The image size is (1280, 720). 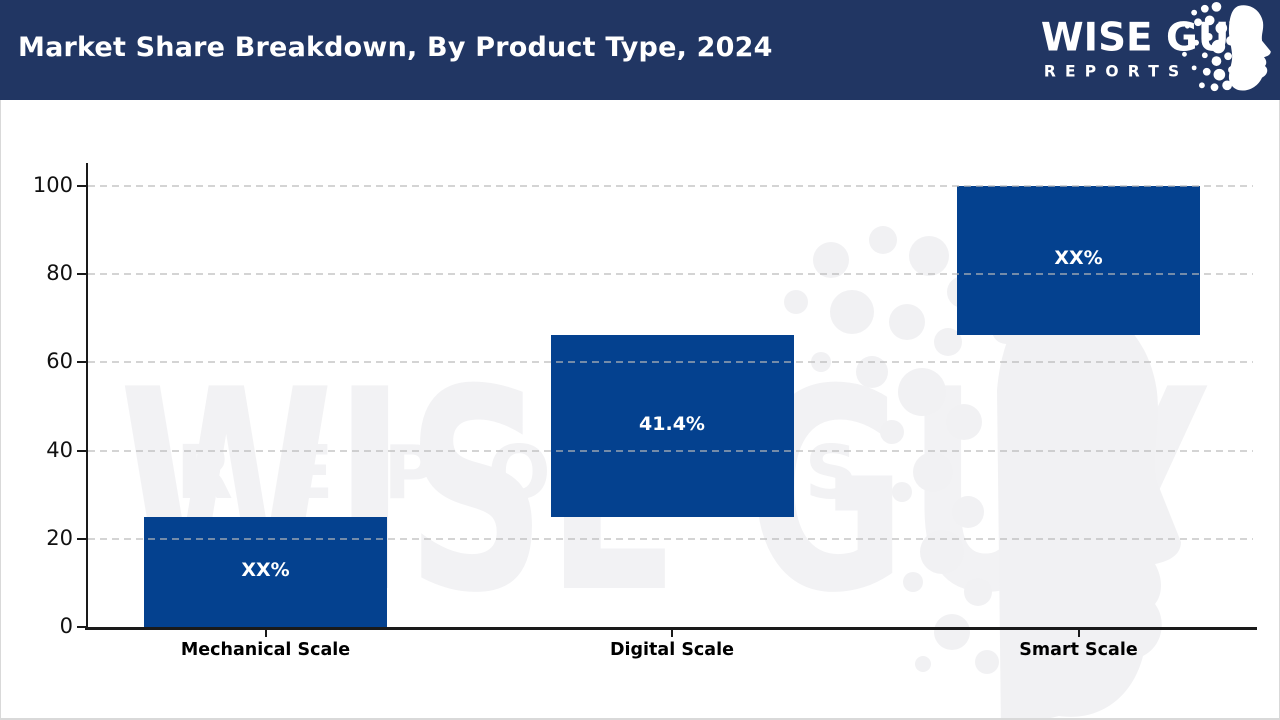 What do you see at coordinates (670, 274) in the screenshot?
I see `gridline-y80` at bounding box center [670, 274].